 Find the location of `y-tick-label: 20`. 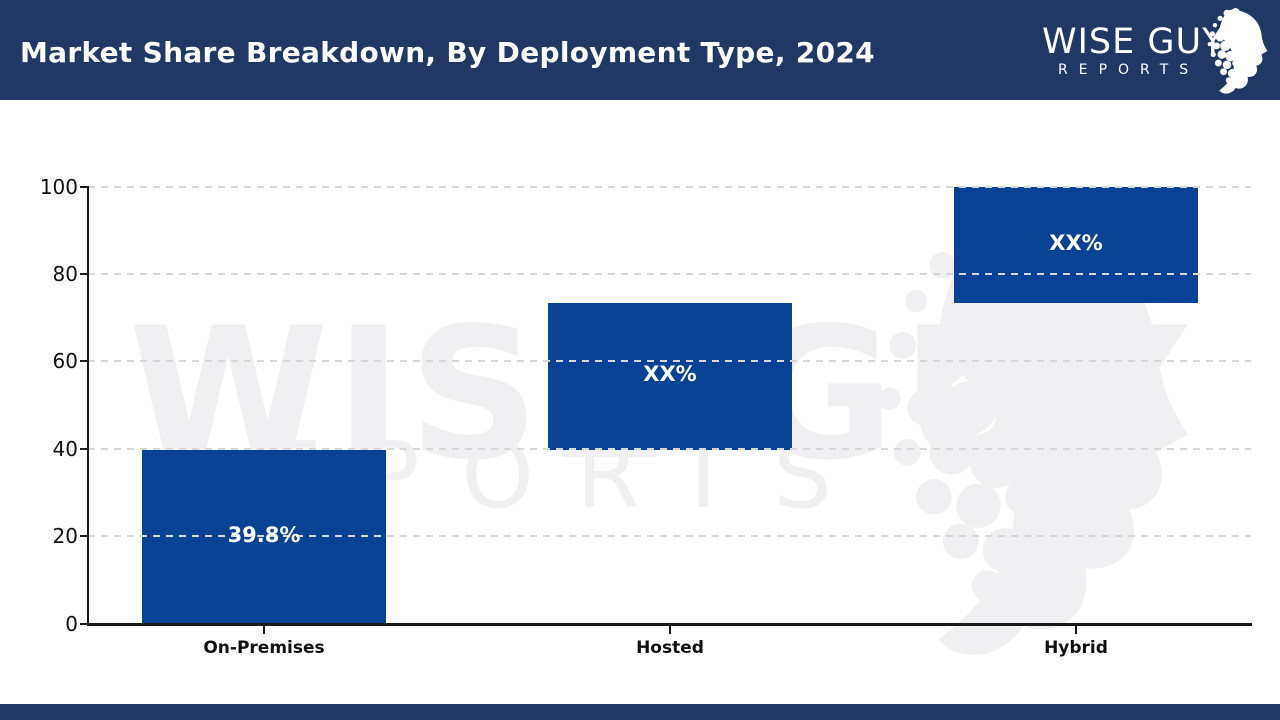

y-tick-label: 20 is located at coordinates (65, 536).